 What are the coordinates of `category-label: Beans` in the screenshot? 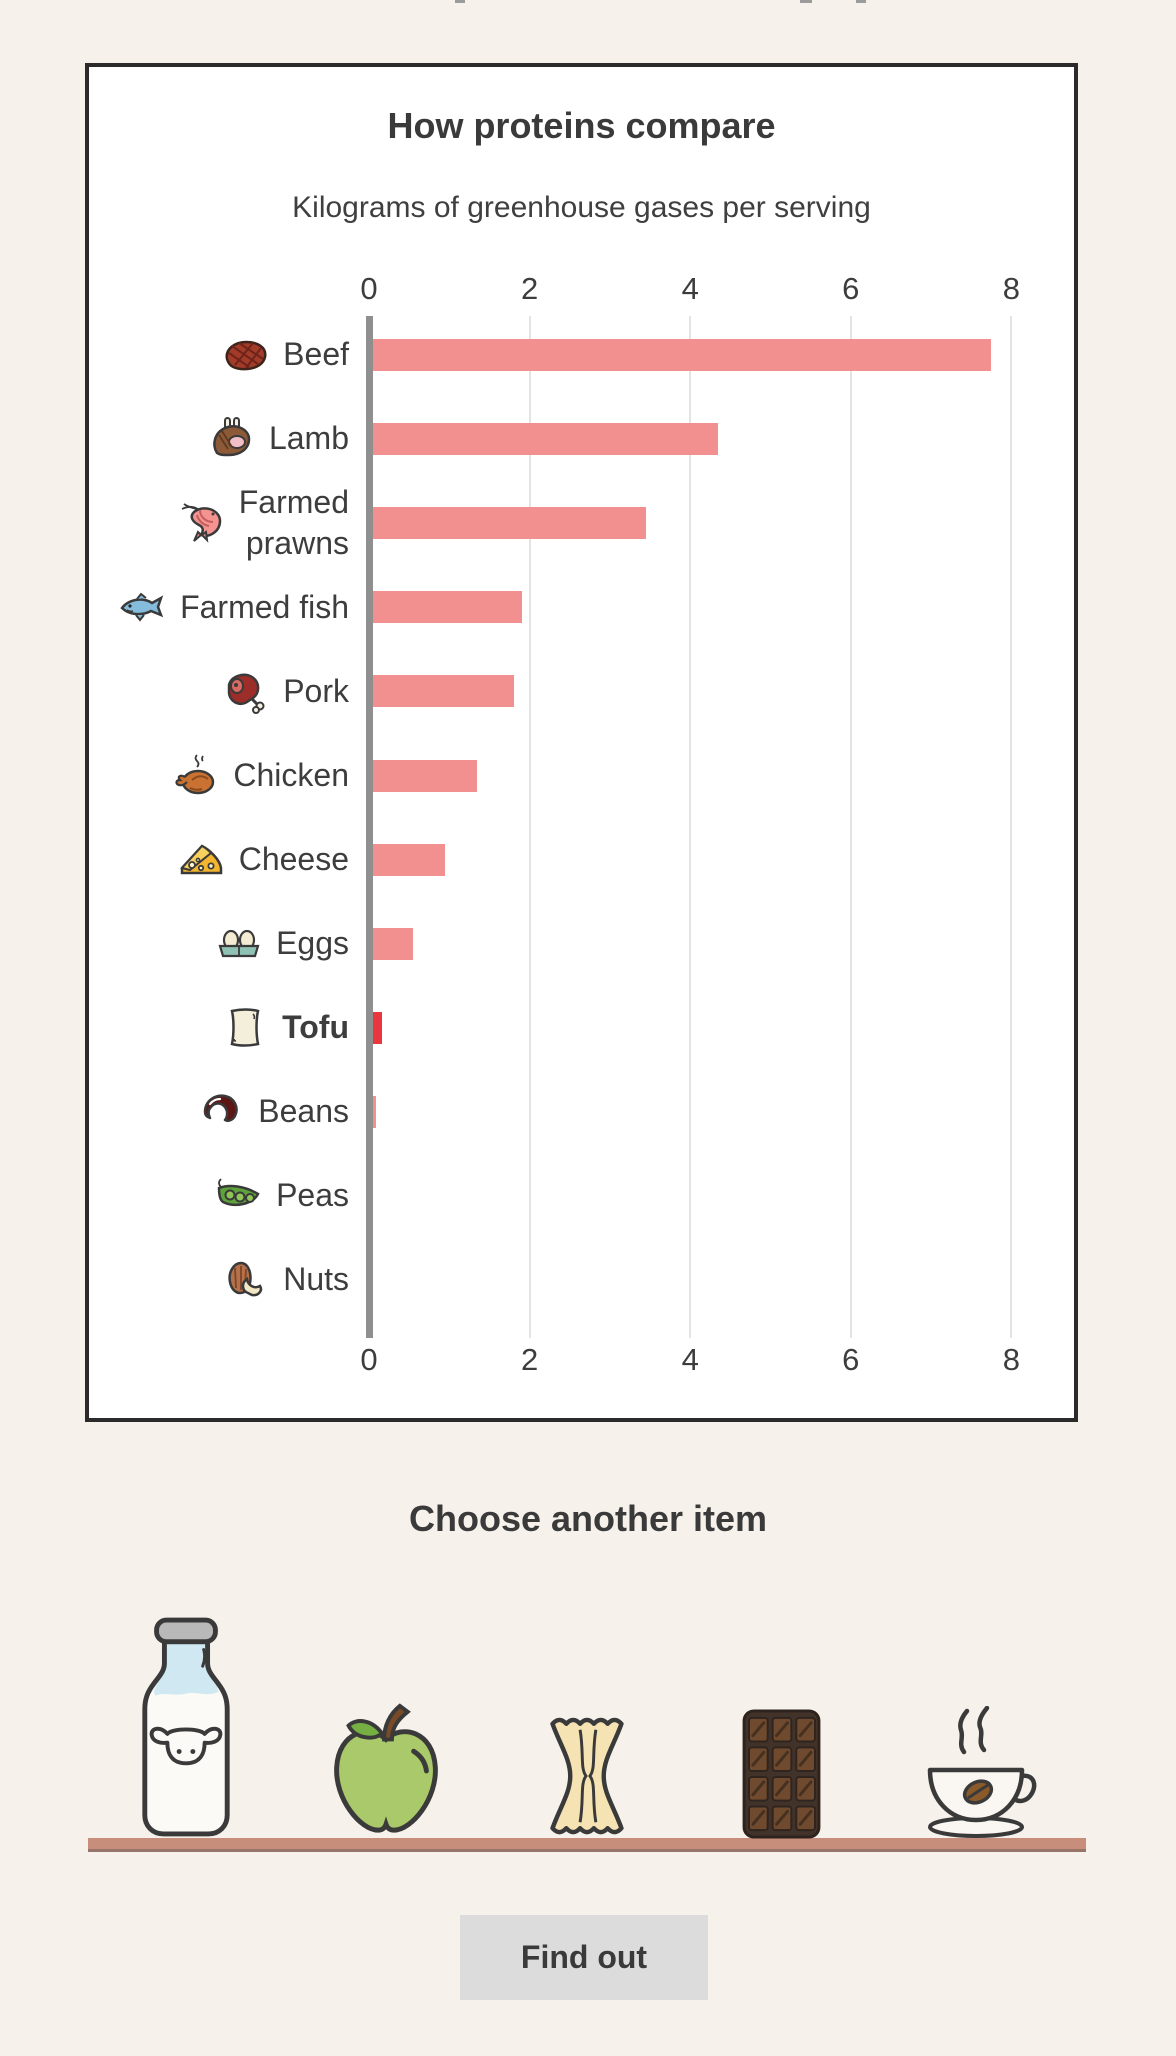 It's located at (303, 1111).